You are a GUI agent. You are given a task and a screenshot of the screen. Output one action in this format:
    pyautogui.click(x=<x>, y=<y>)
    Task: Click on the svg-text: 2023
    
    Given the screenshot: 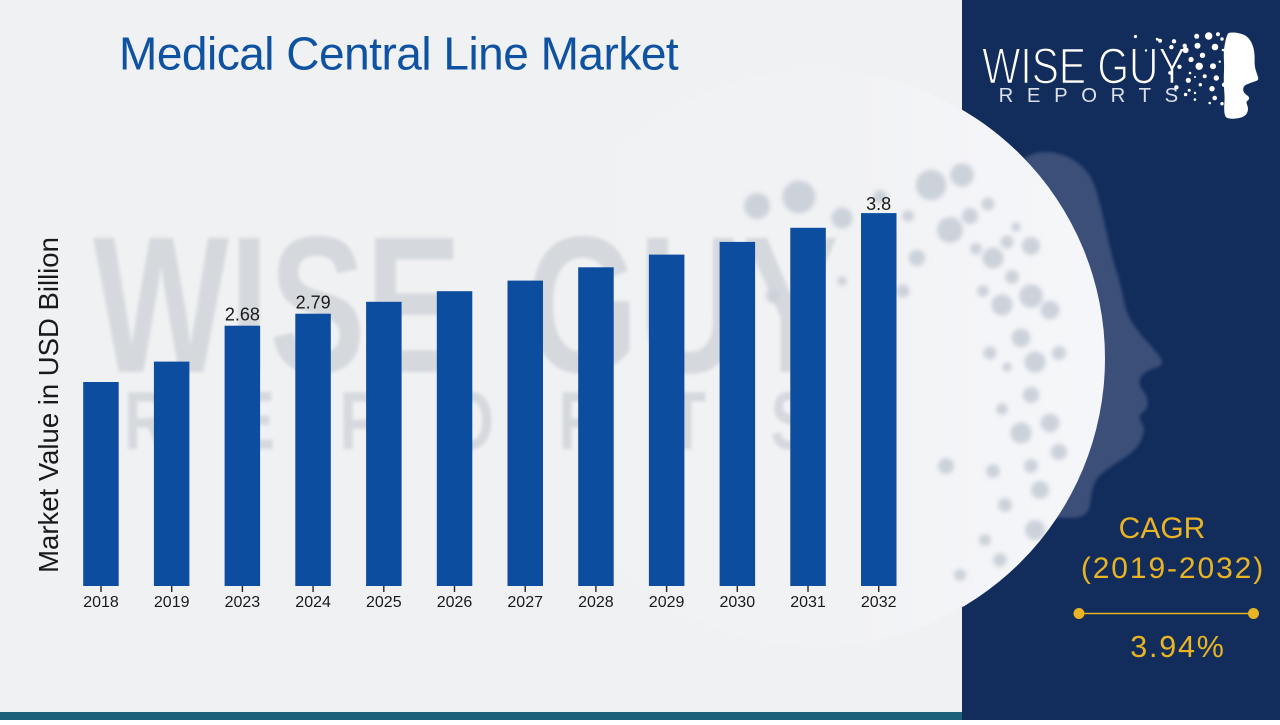 What is the action you would take?
    pyautogui.click(x=243, y=602)
    